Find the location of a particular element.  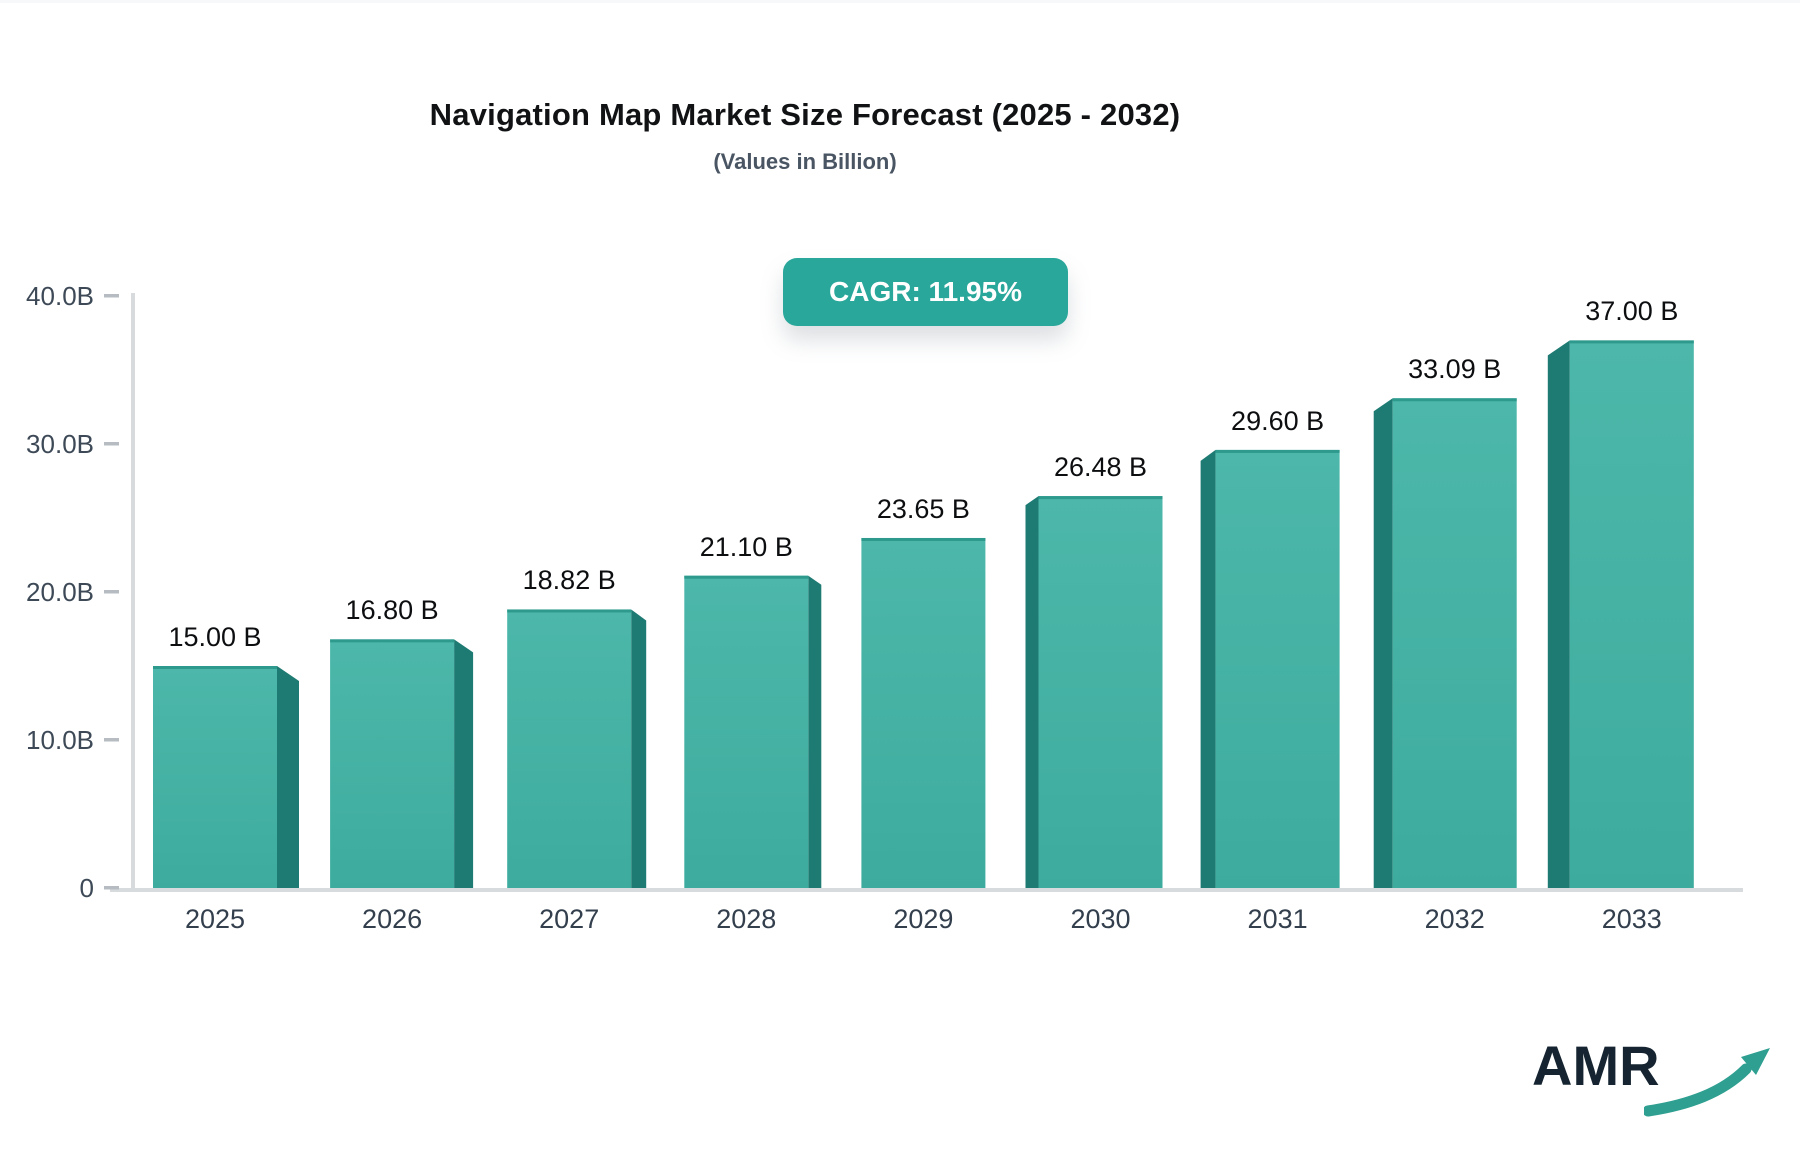

y-axis-tick-label: 10.0B is located at coordinates (60, 740).